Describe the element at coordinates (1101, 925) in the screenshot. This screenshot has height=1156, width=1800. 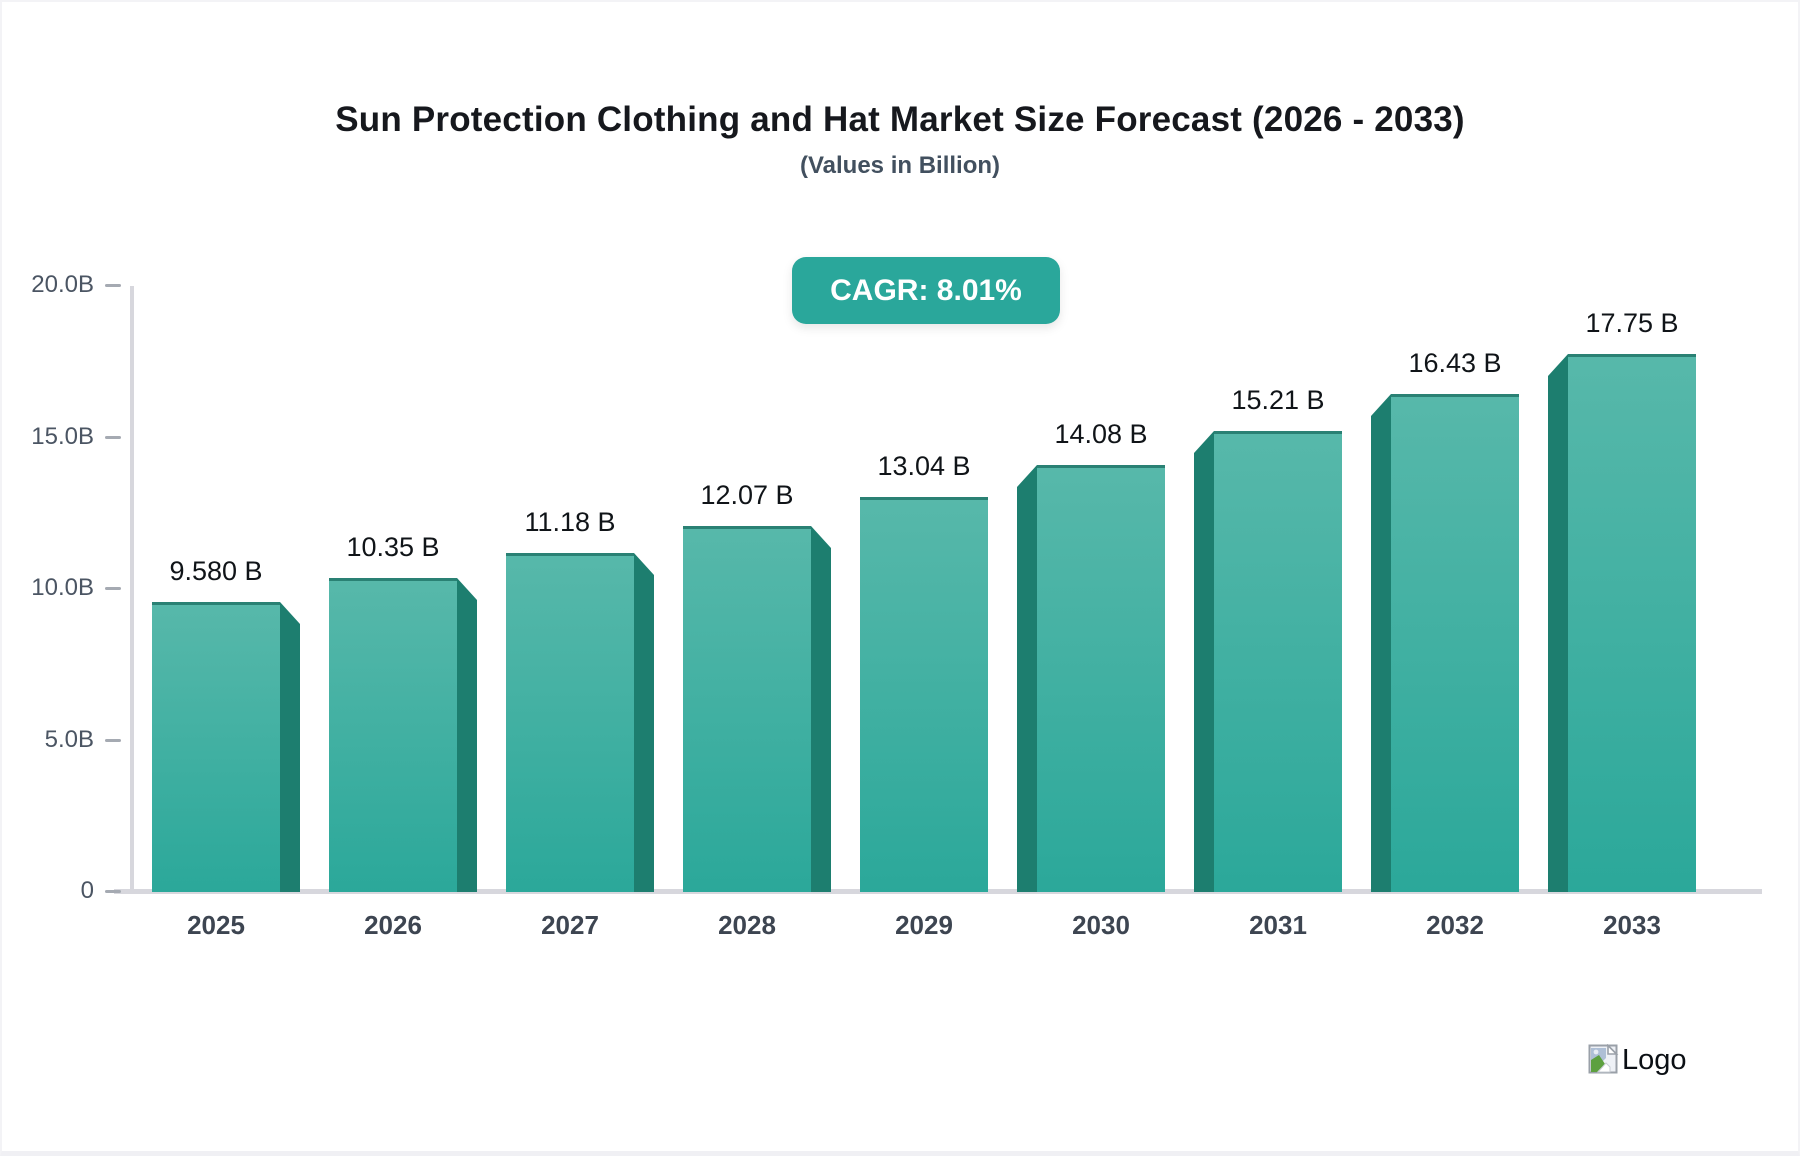
I see `x-tick-label-2030: 2030` at that location.